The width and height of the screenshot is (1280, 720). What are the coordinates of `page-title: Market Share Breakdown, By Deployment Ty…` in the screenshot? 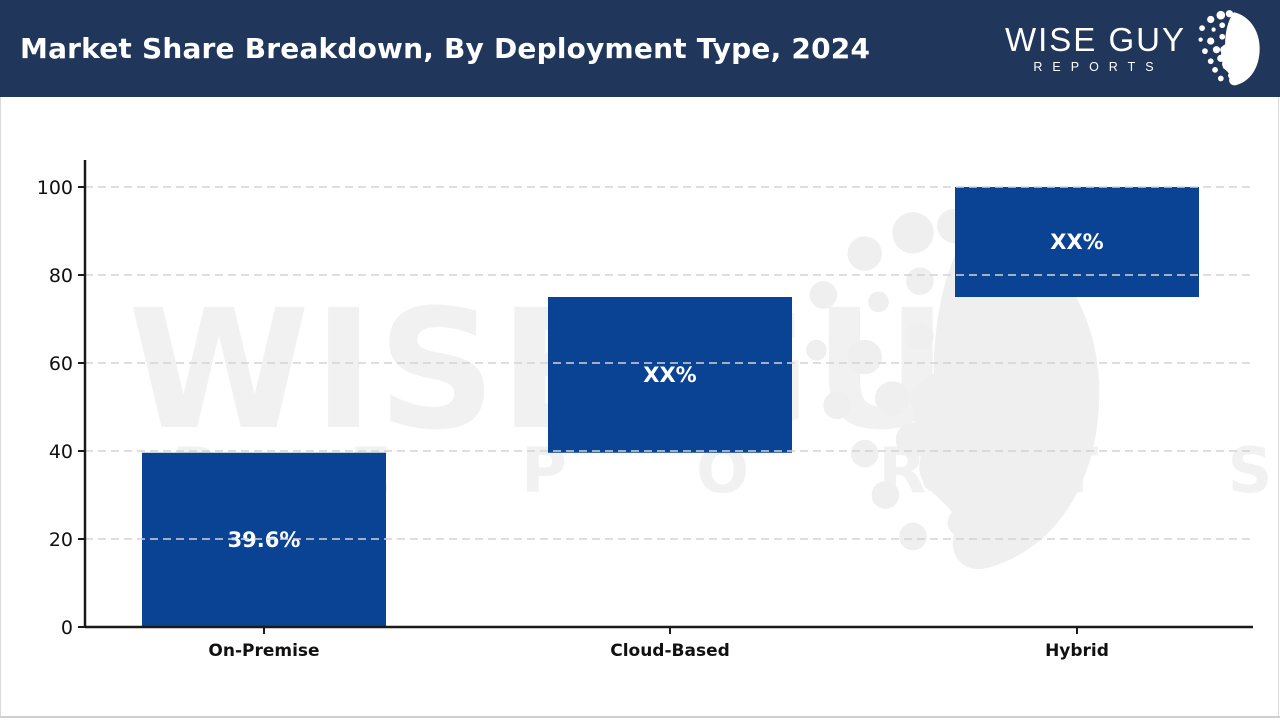 It's located at (445, 48).